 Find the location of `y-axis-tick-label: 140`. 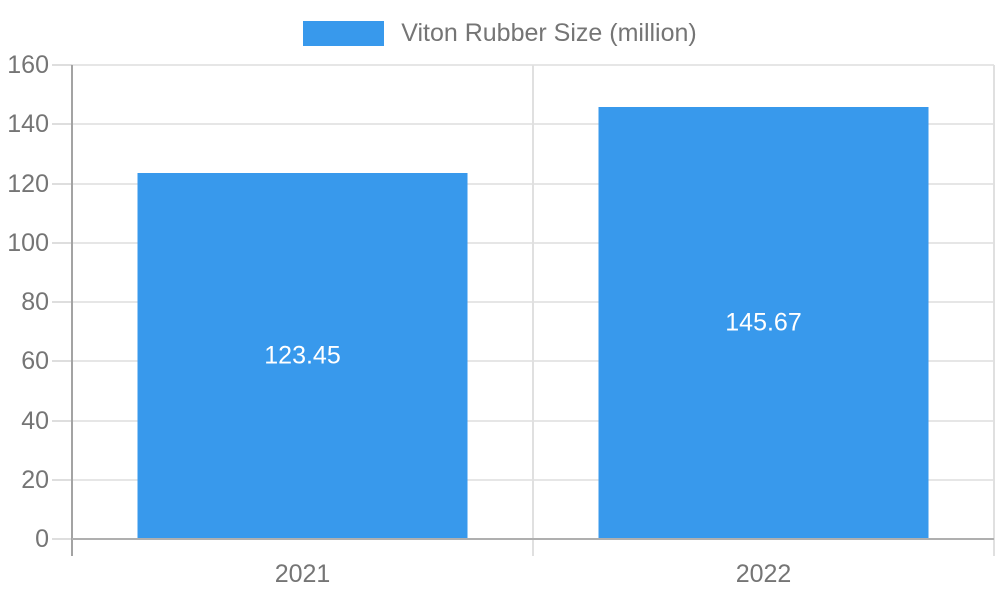

y-axis-tick-label: 140 is located at coordinates (28, 124).